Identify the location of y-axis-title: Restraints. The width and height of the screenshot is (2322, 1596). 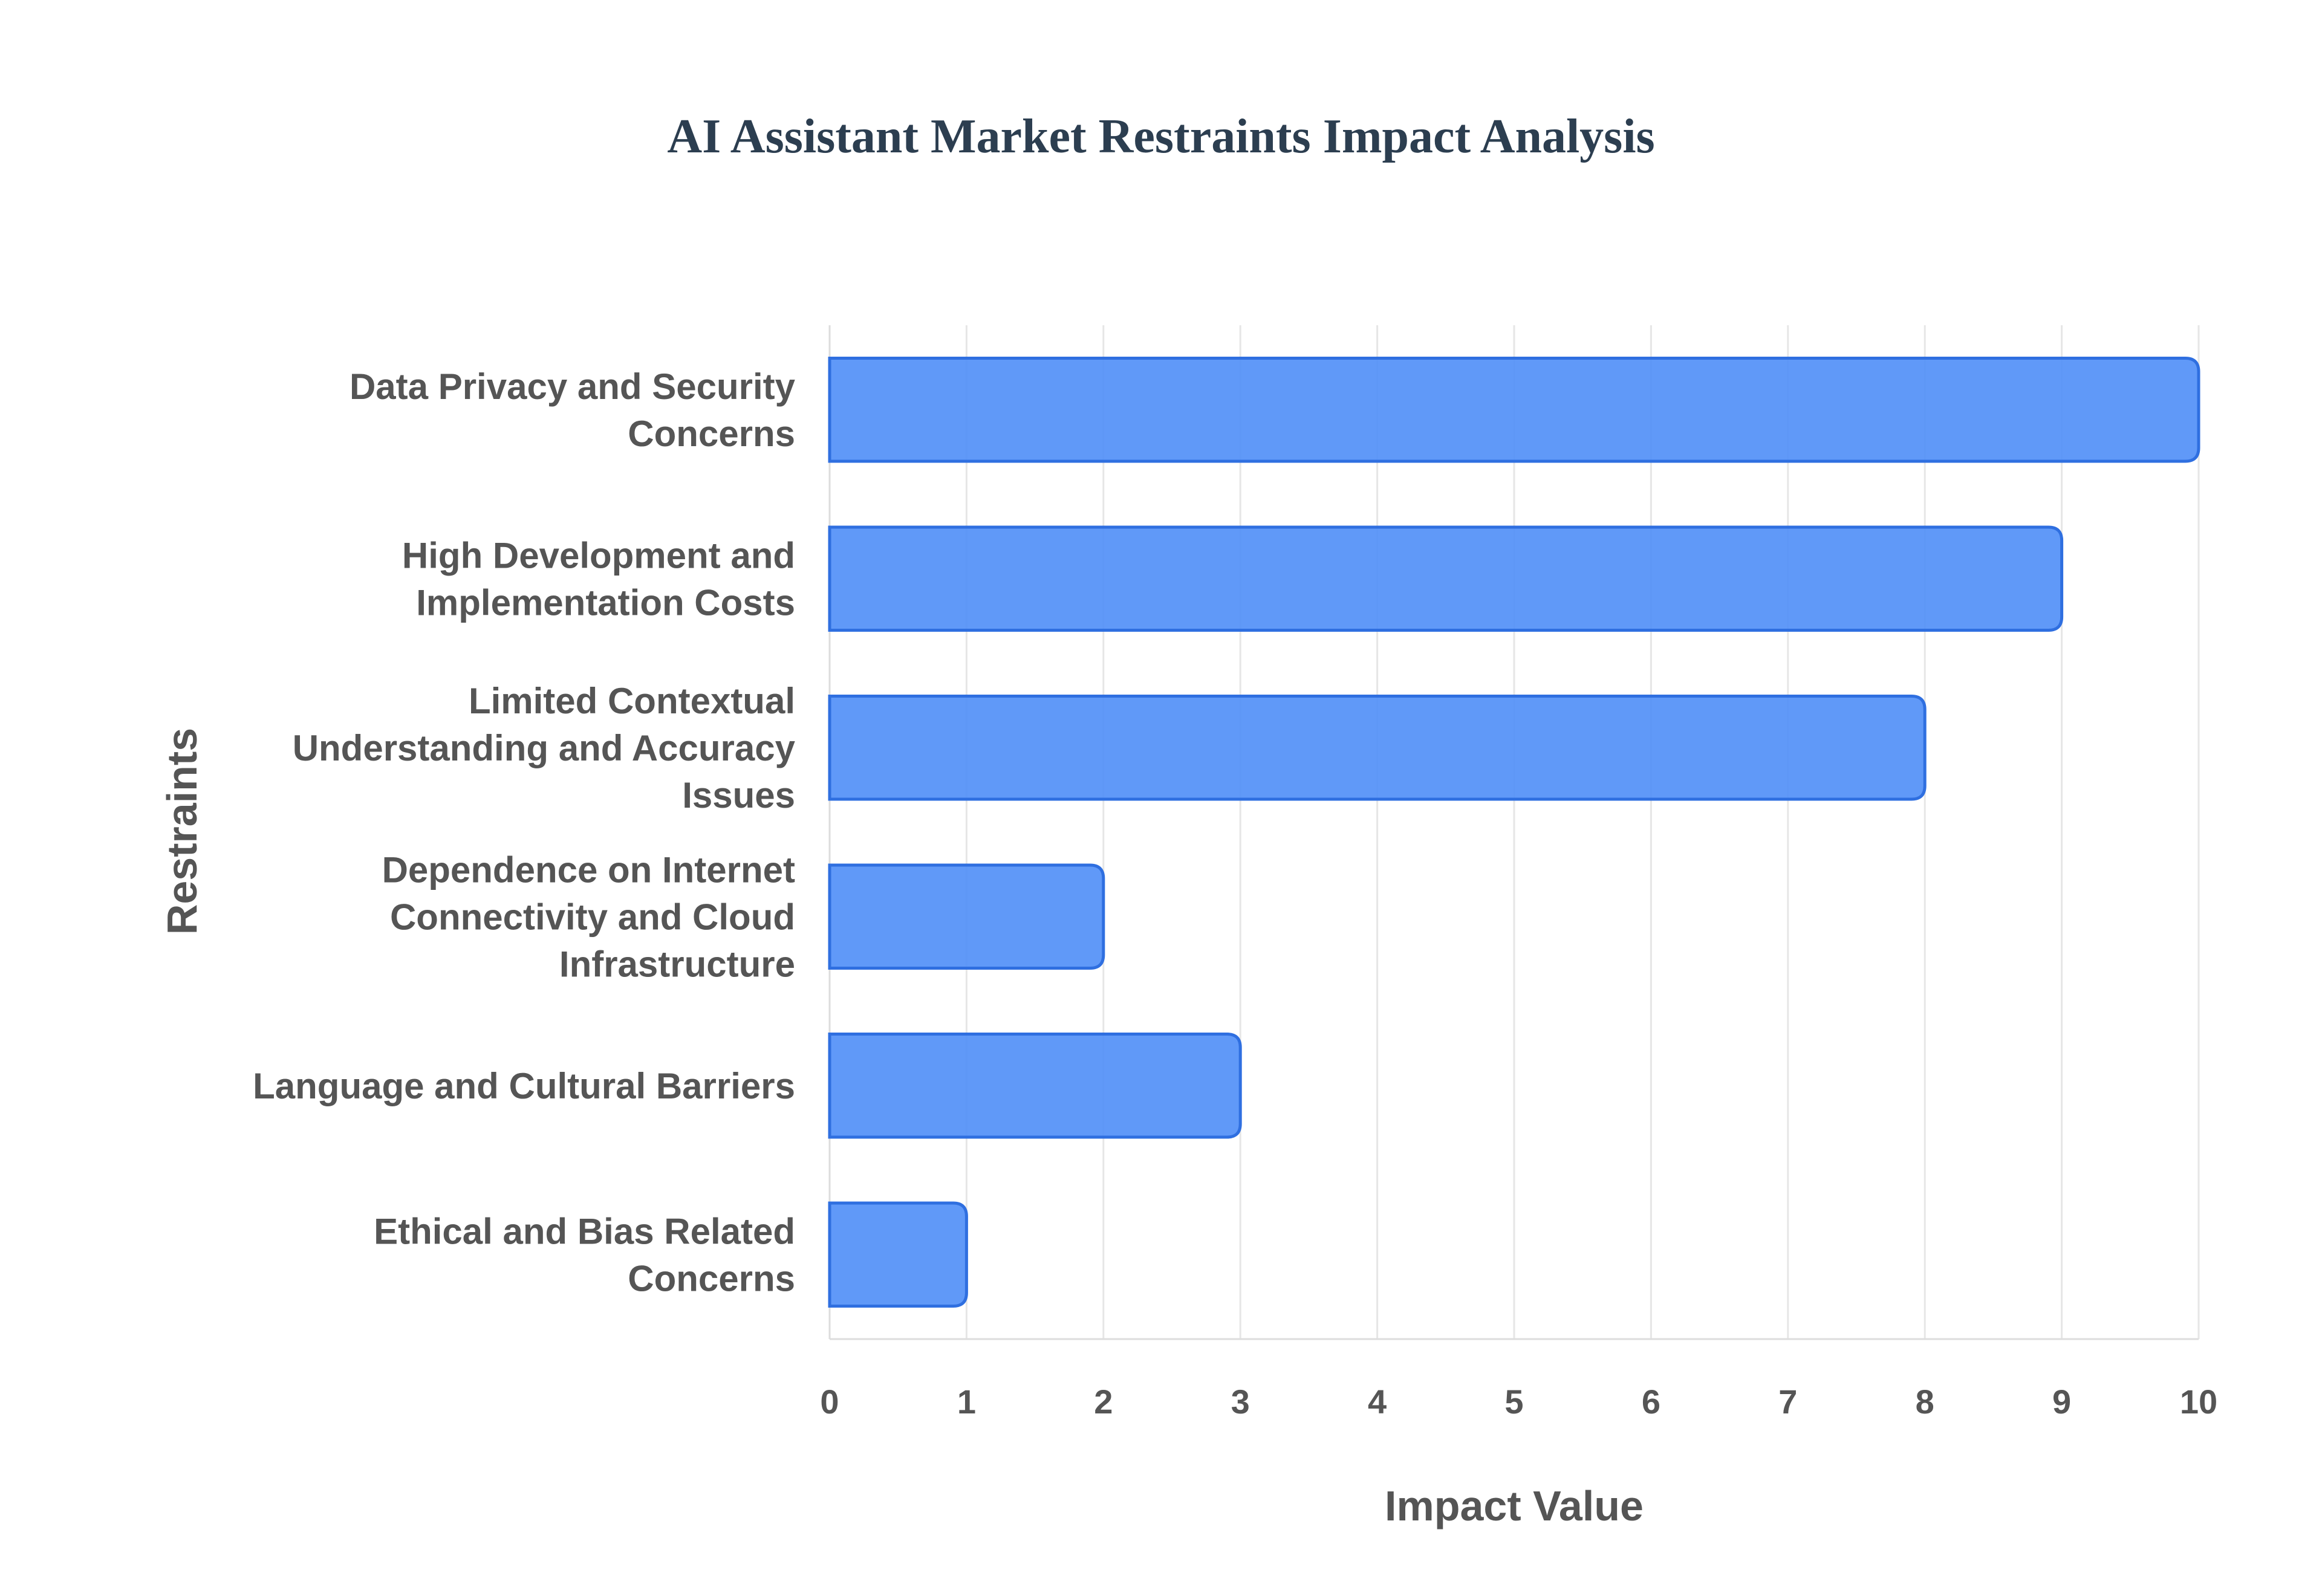
(182, 831).